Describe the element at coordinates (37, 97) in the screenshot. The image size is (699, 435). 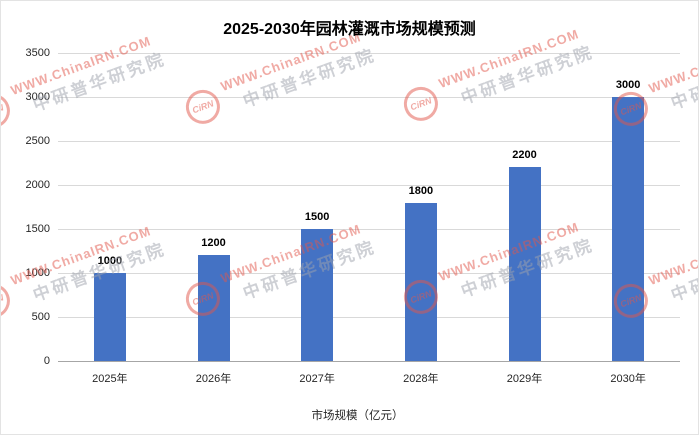
I see `y-axis-tick-label: 3000` at that location.